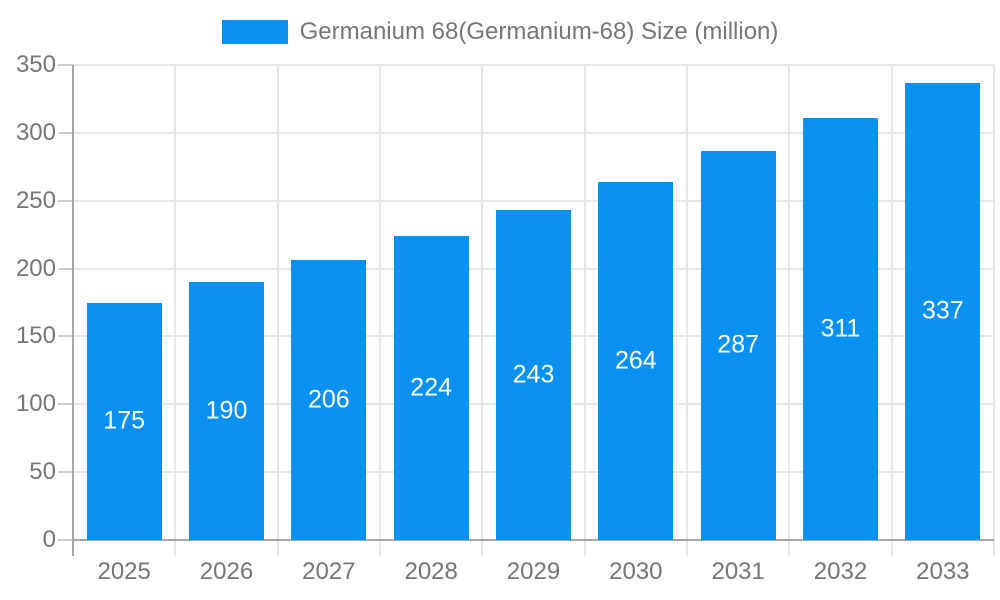 Image resolution: width=1000 pixels, height=600 pixels. Describe the element at coordinates (840, 571) in the screenshot. I see `x-axis-label: 2032` at that location.